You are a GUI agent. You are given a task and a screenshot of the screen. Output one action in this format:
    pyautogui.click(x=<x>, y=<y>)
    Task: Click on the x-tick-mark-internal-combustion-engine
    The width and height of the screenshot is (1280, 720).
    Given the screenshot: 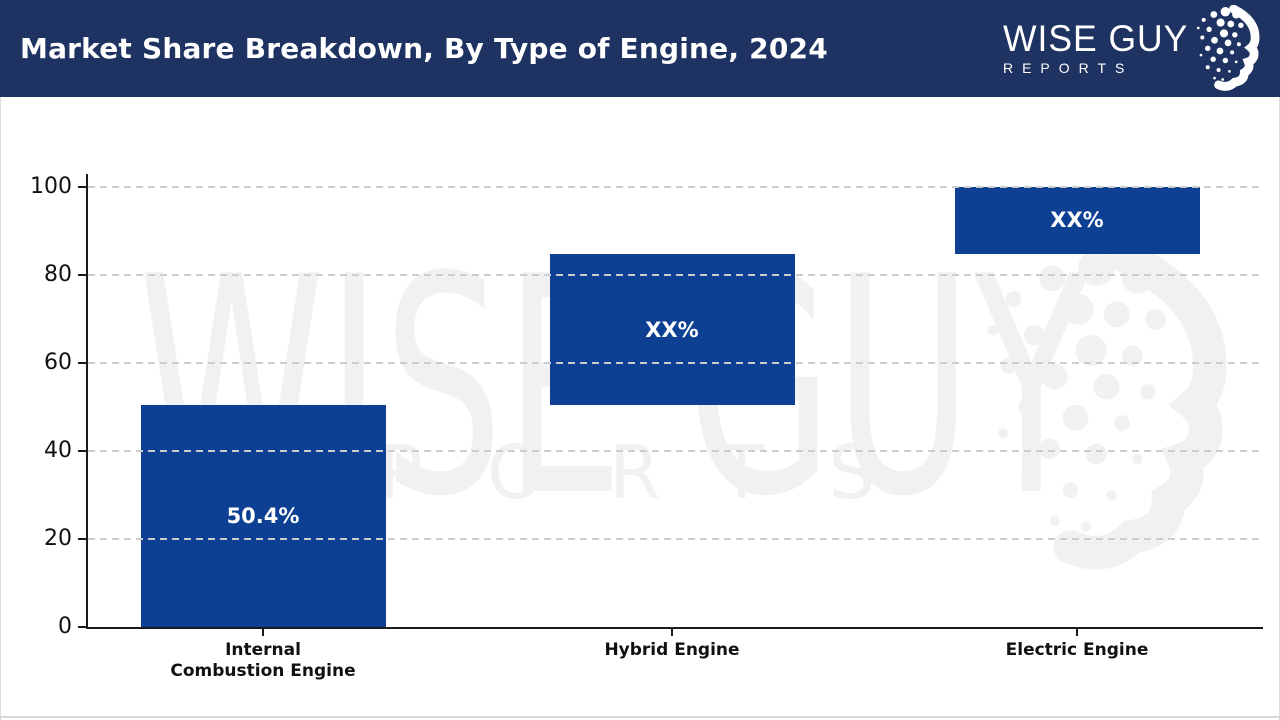 What is the action you would take?
    pyautogui.click(x=263, y=632)
    